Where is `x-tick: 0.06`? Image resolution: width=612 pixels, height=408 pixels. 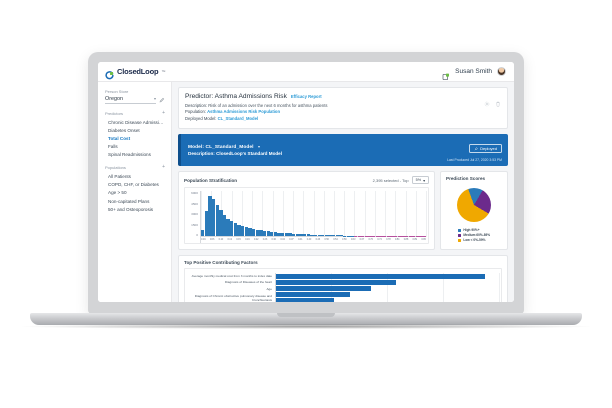 x-tick: 0.06 is located at coordinates (212, 240).